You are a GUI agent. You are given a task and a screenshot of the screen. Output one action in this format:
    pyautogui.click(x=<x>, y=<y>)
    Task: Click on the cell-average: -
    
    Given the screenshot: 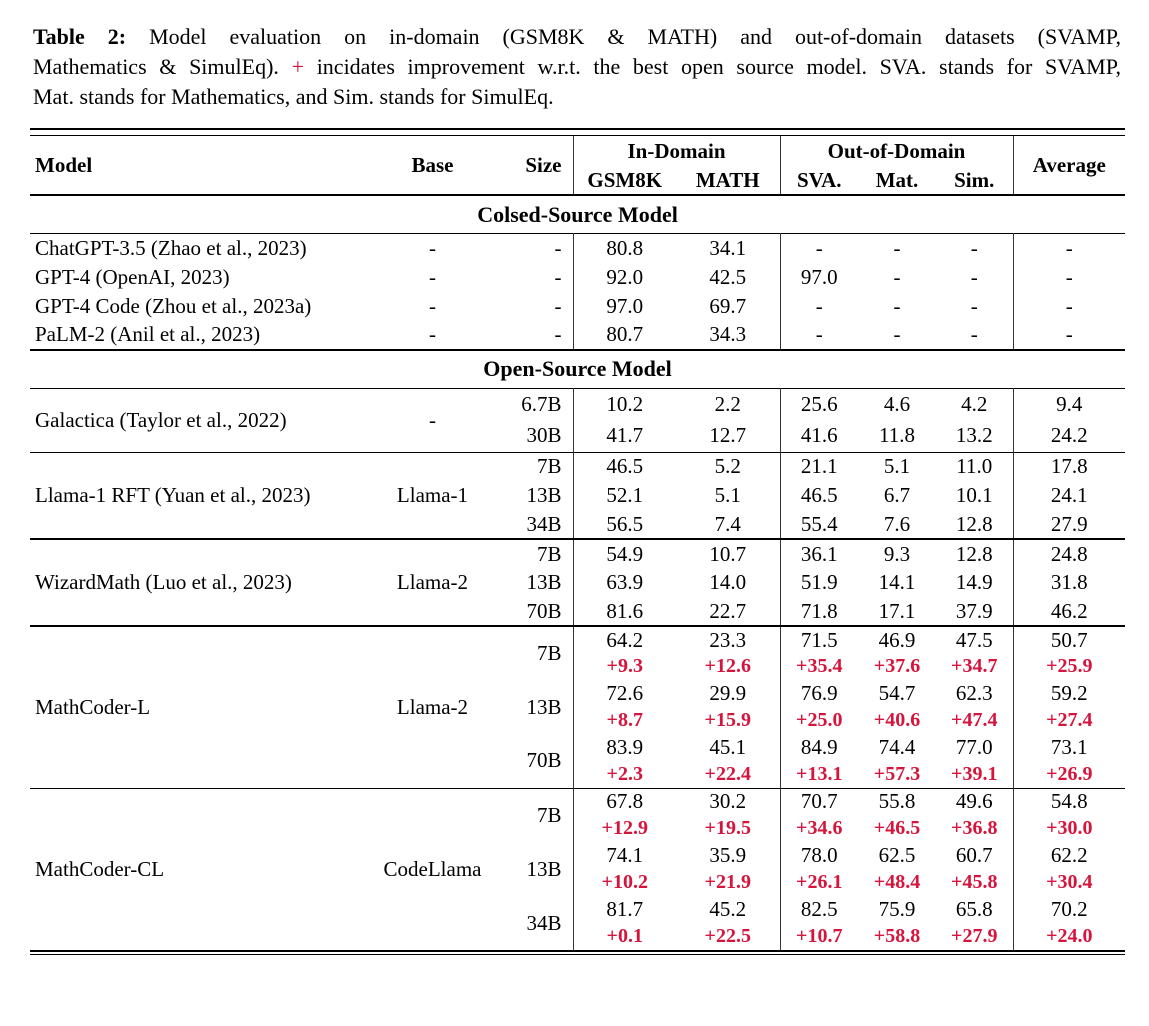 What is the action you would take?
    pyautogui.click(x=1069, y=248)
    